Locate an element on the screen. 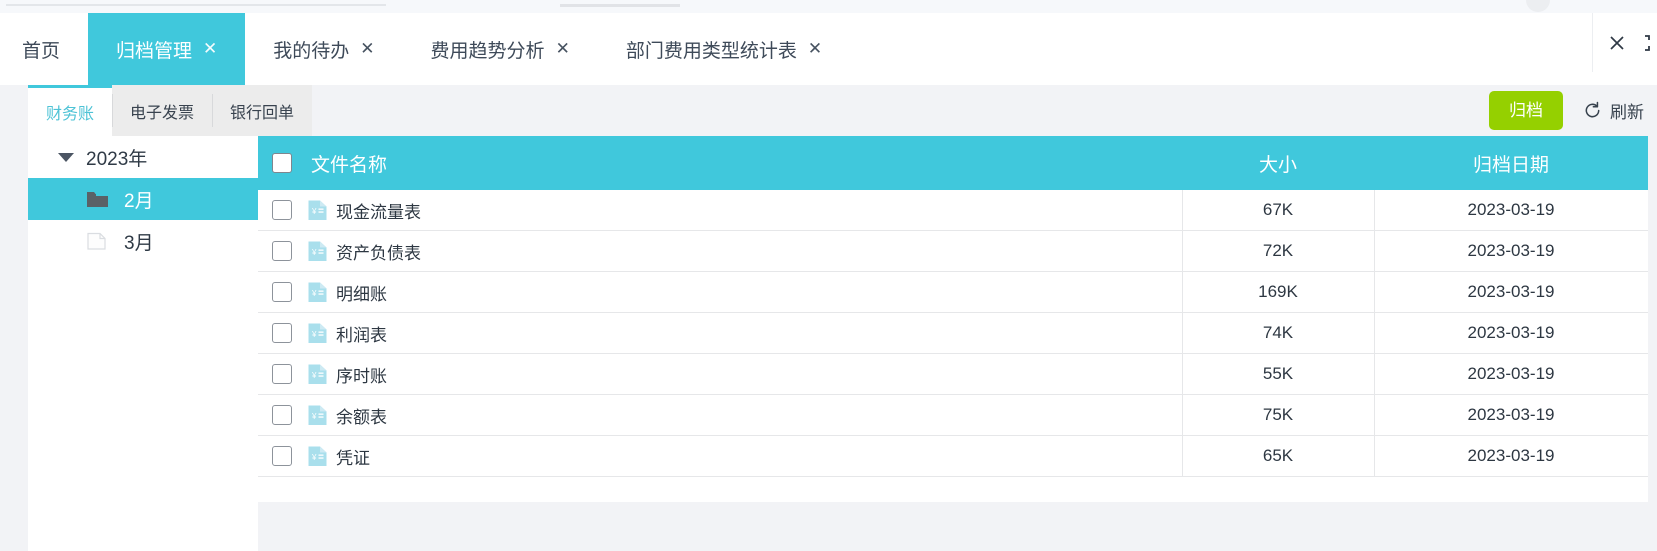  table-header-row: 文件名称 大小 归档日期 is located at coordinates (953, 163).